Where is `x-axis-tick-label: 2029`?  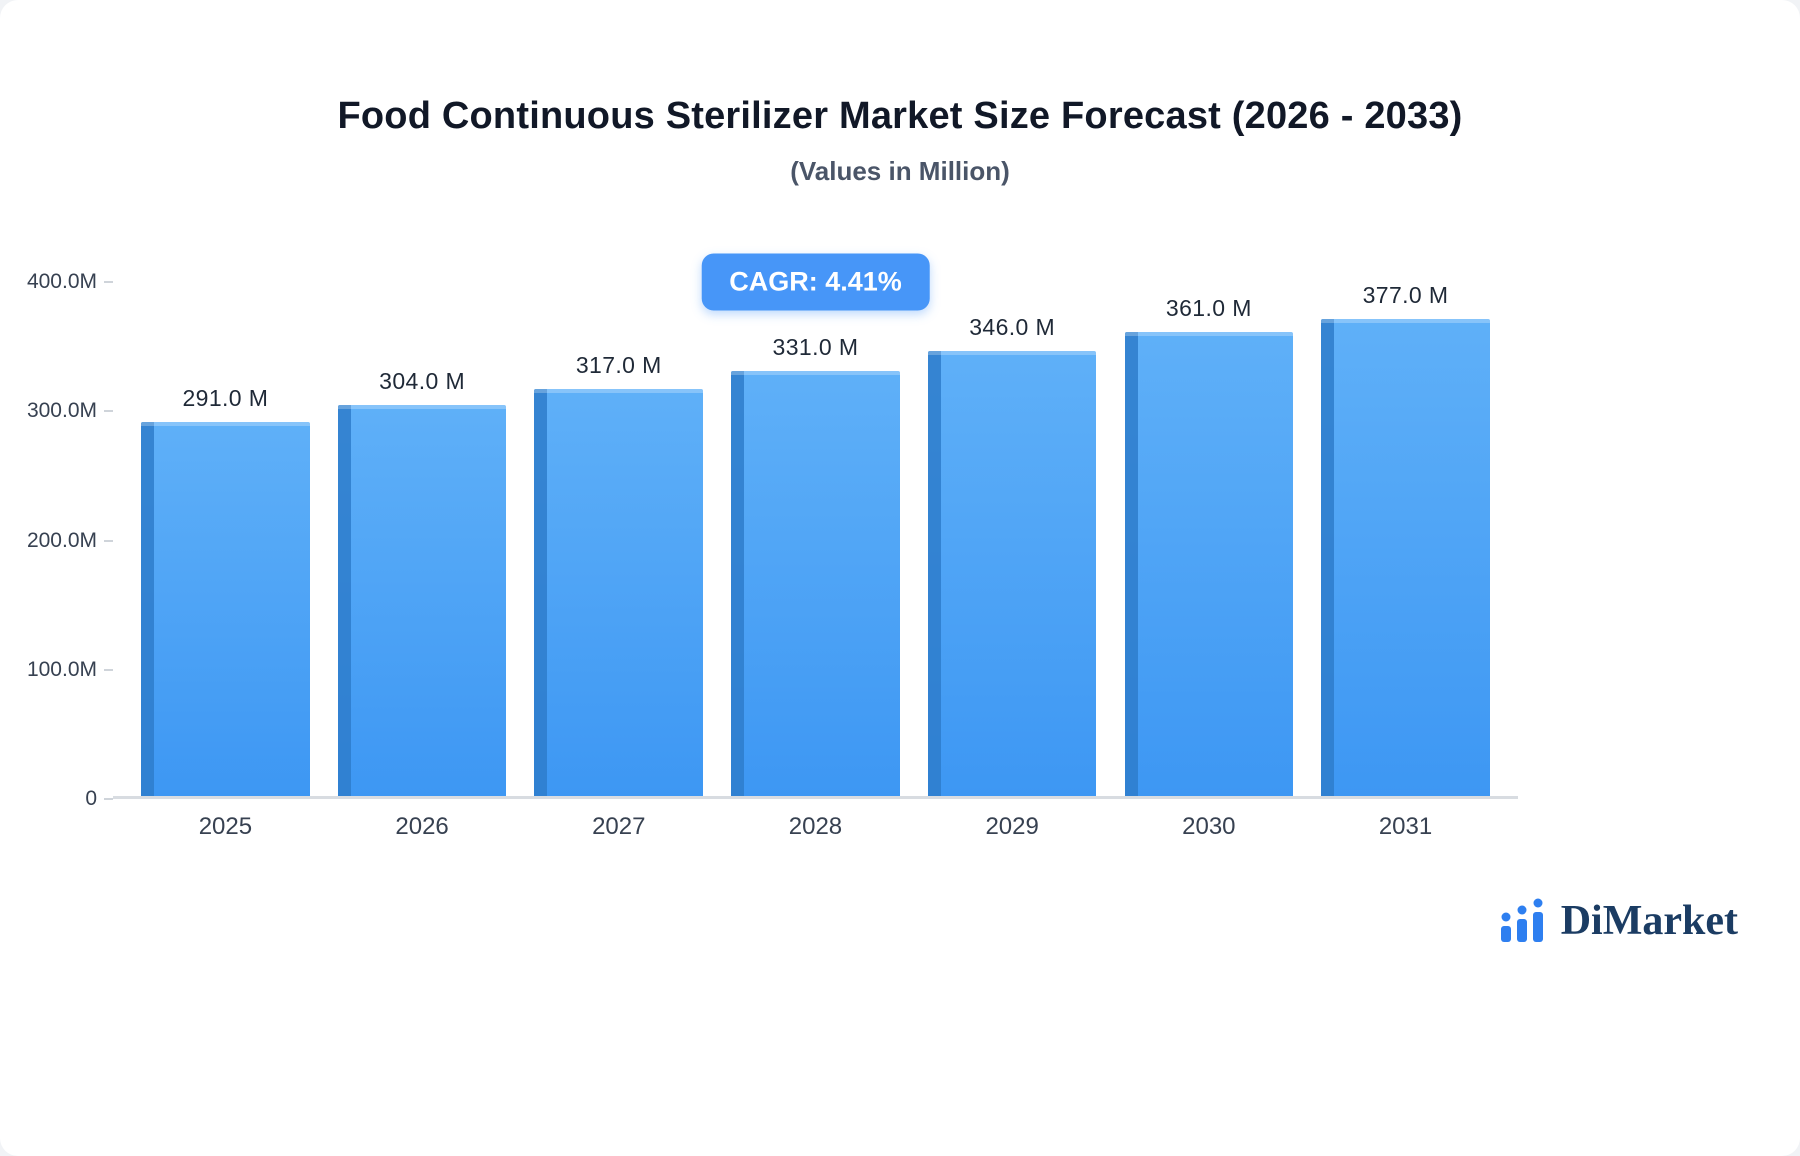
x-axis-tick-label: 2029 is located at coordinates (1012, 826).